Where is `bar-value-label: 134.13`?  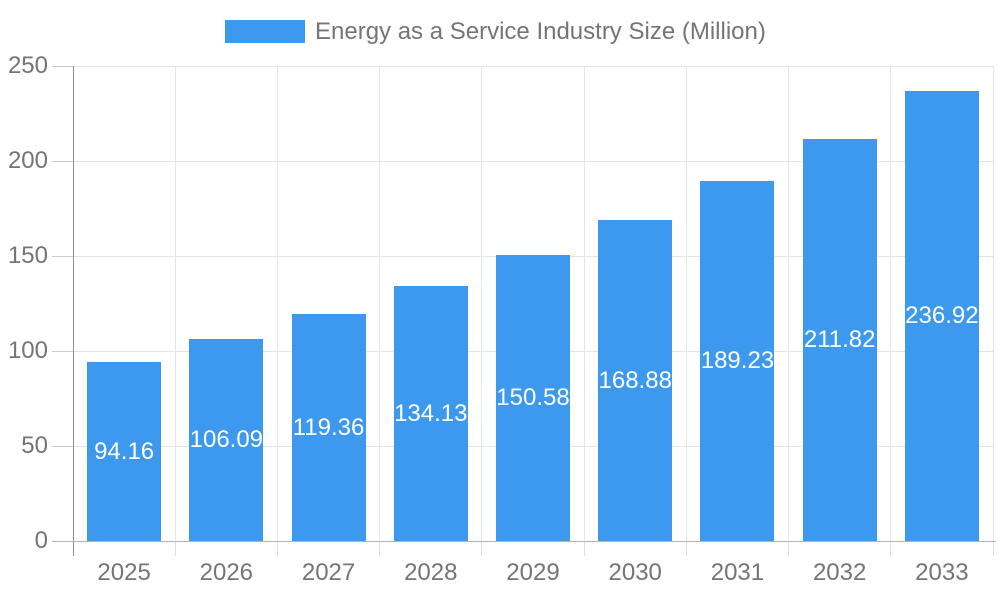
bar-value-label: 134.13 is located at coordinates (431, 413).